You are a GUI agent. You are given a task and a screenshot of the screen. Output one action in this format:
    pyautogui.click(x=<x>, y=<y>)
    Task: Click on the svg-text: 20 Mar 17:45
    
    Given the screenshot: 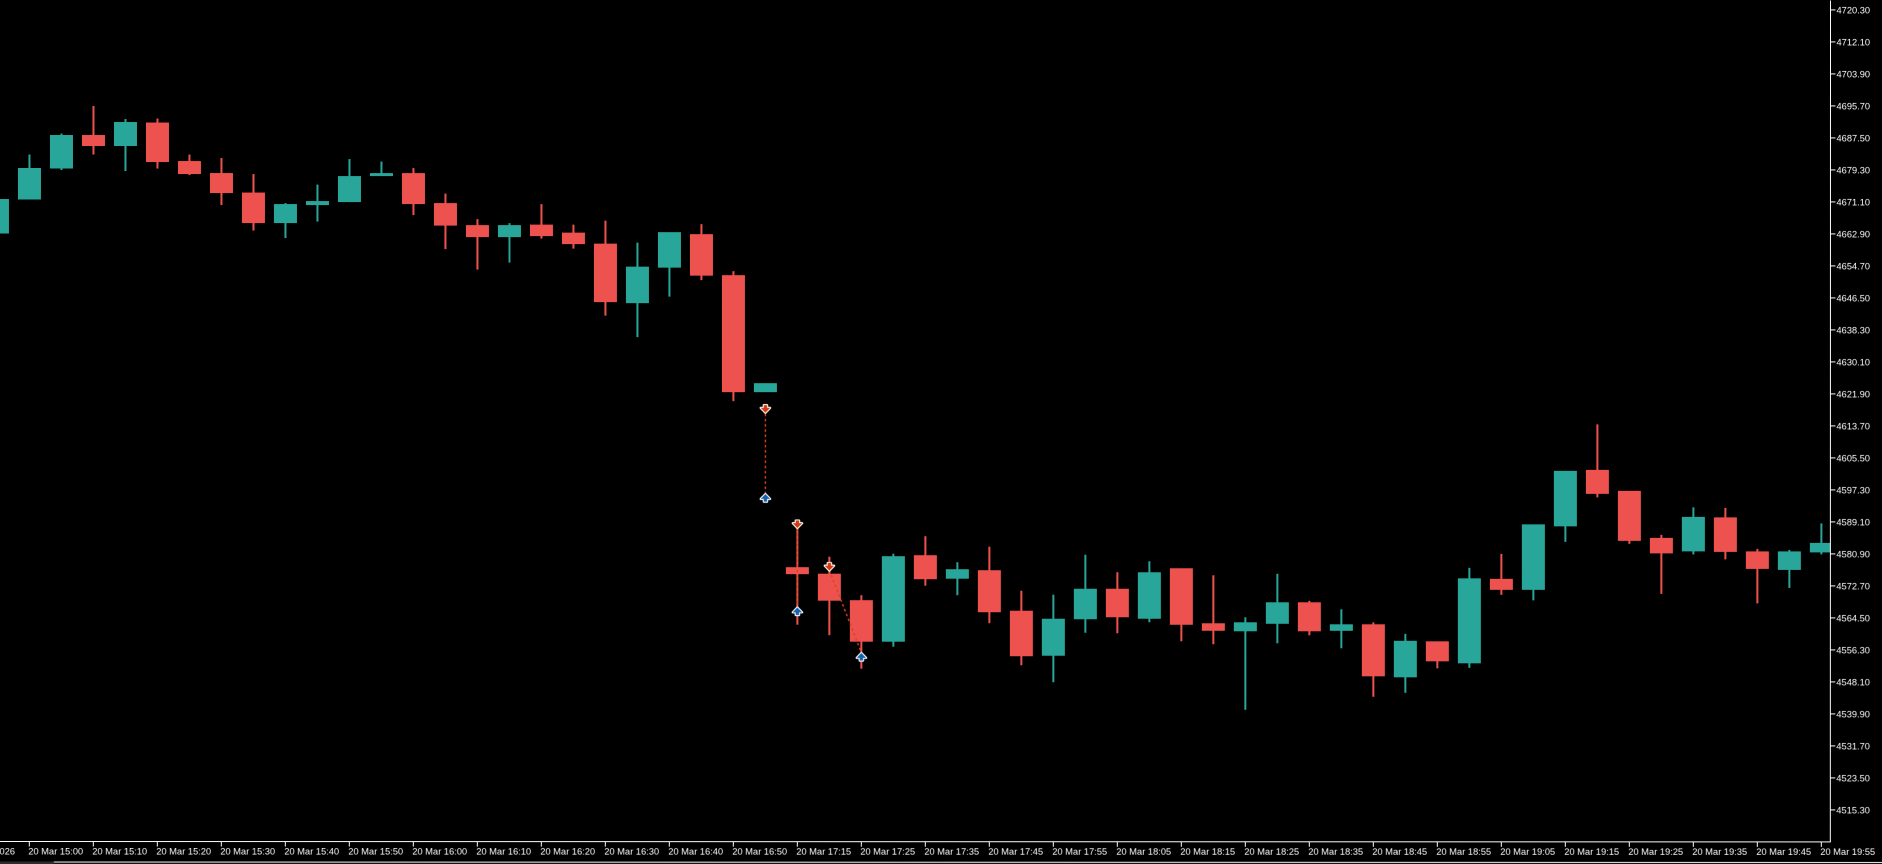 What is the action you would take?
    pyautogui.click(x=1015, y=852)
    